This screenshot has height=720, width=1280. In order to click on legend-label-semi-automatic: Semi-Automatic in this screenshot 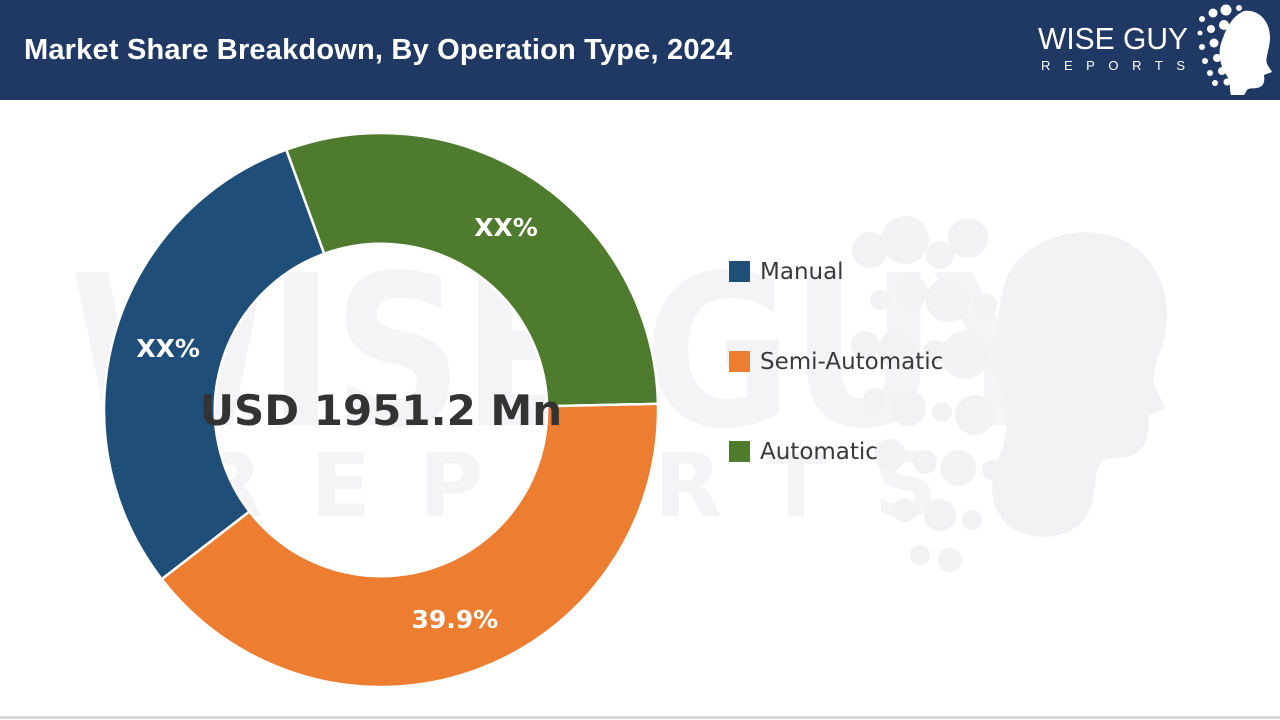, I will do `click(852, 361)`.